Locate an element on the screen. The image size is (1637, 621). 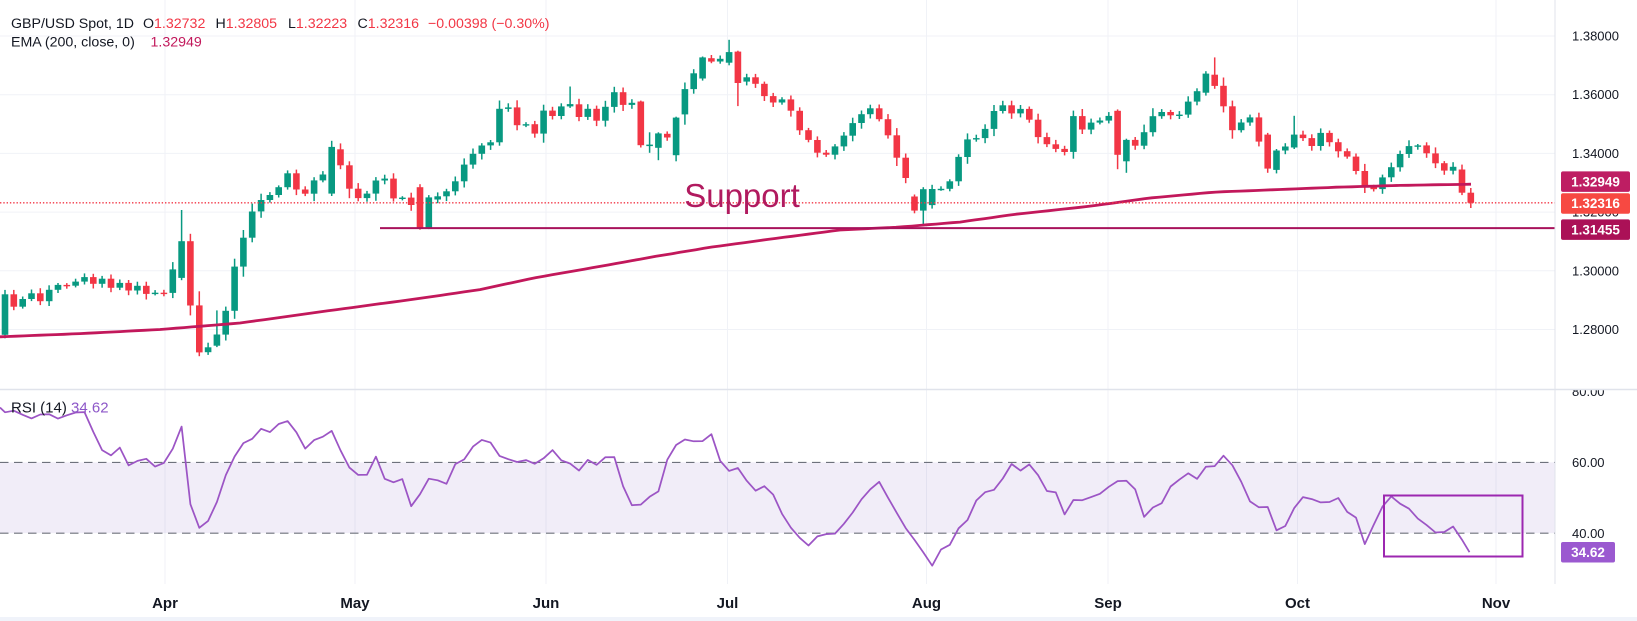
svg-text: 1.36000 is located at coordinates (1595, 94).